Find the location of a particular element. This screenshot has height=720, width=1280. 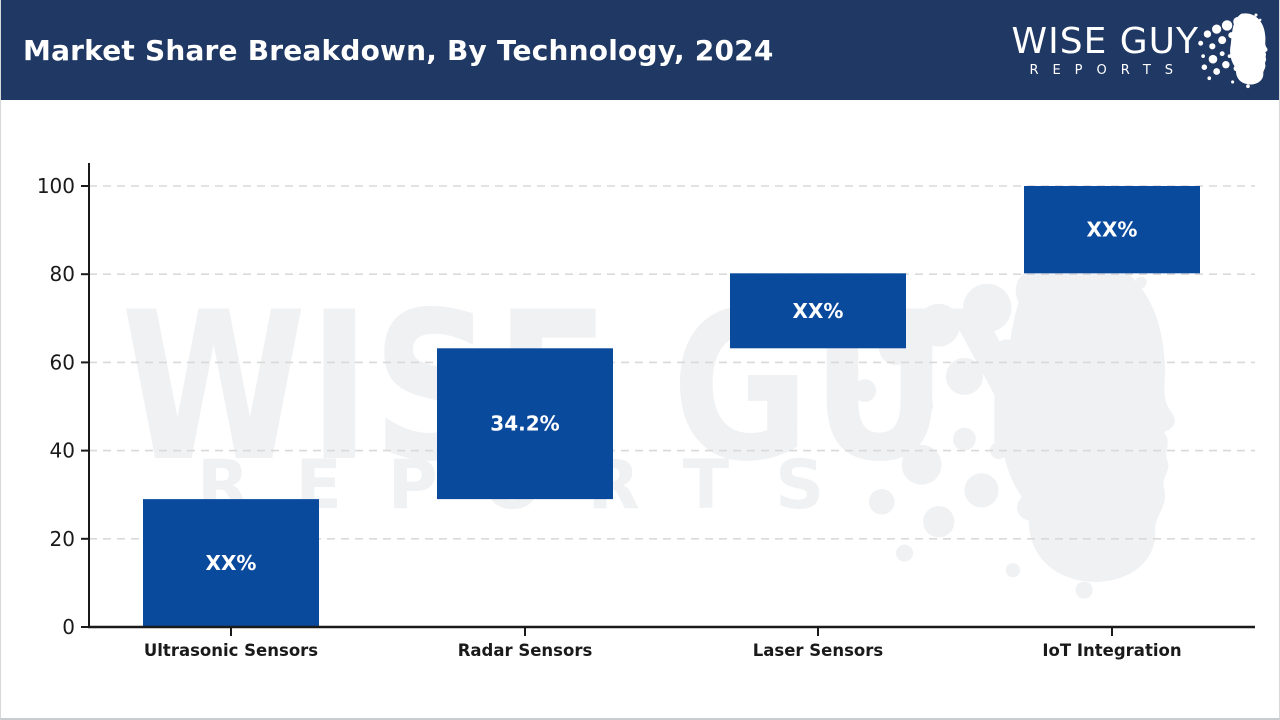

y-tick-label-60: 60 is located at coordinates (62, 362).